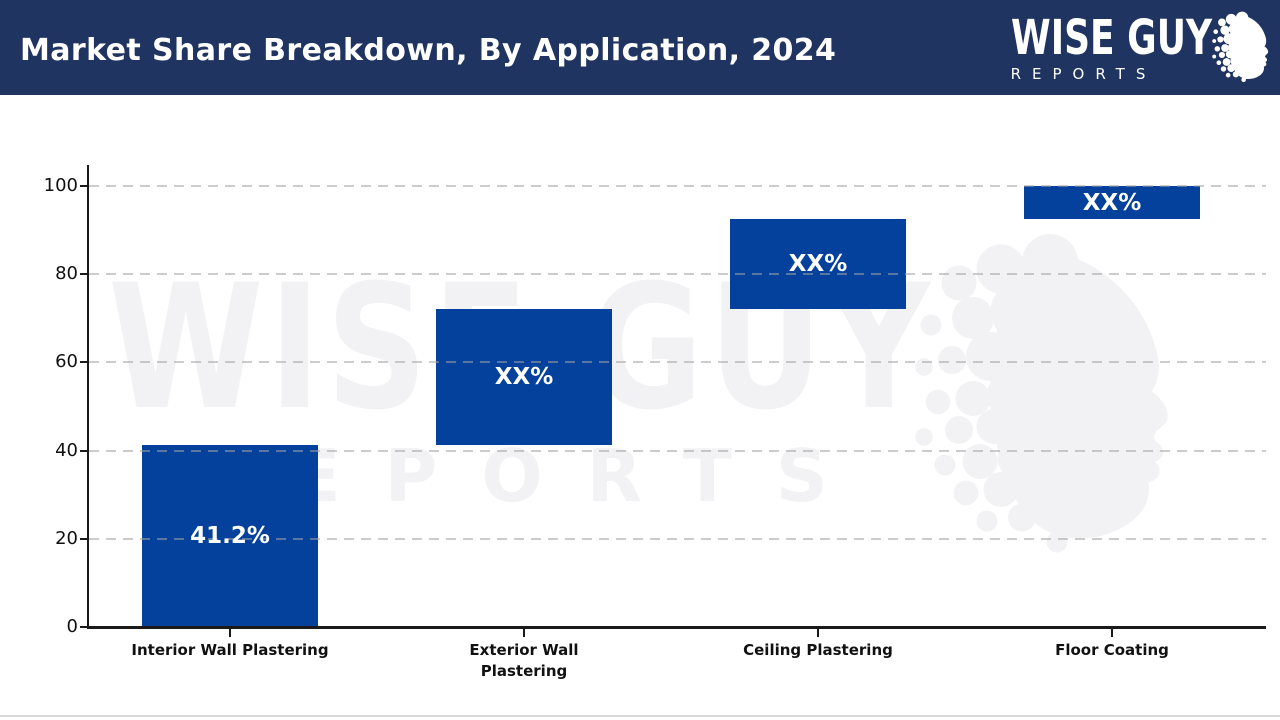 The image size is (1280, 720). I want to click on y-axis-line, so click(88, 396).